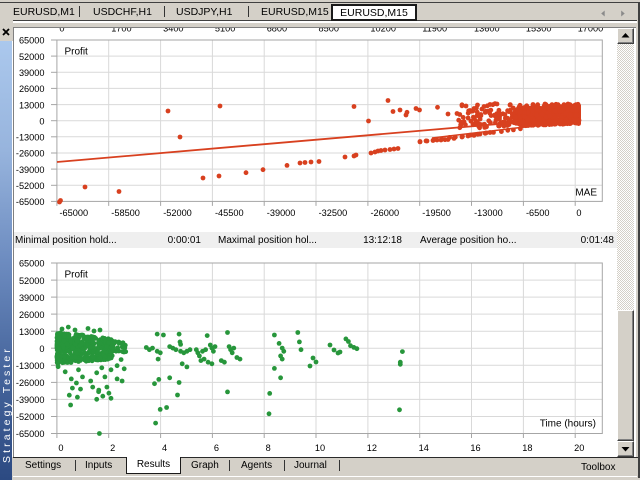  I want to click on svg-text: 10, so click(320, 448).